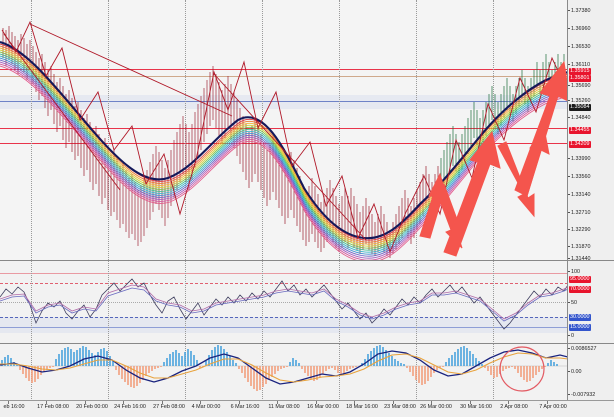 The width and height of the screenshot is (614, 417). I want to click on annotation-arrows, so click(493, 158).